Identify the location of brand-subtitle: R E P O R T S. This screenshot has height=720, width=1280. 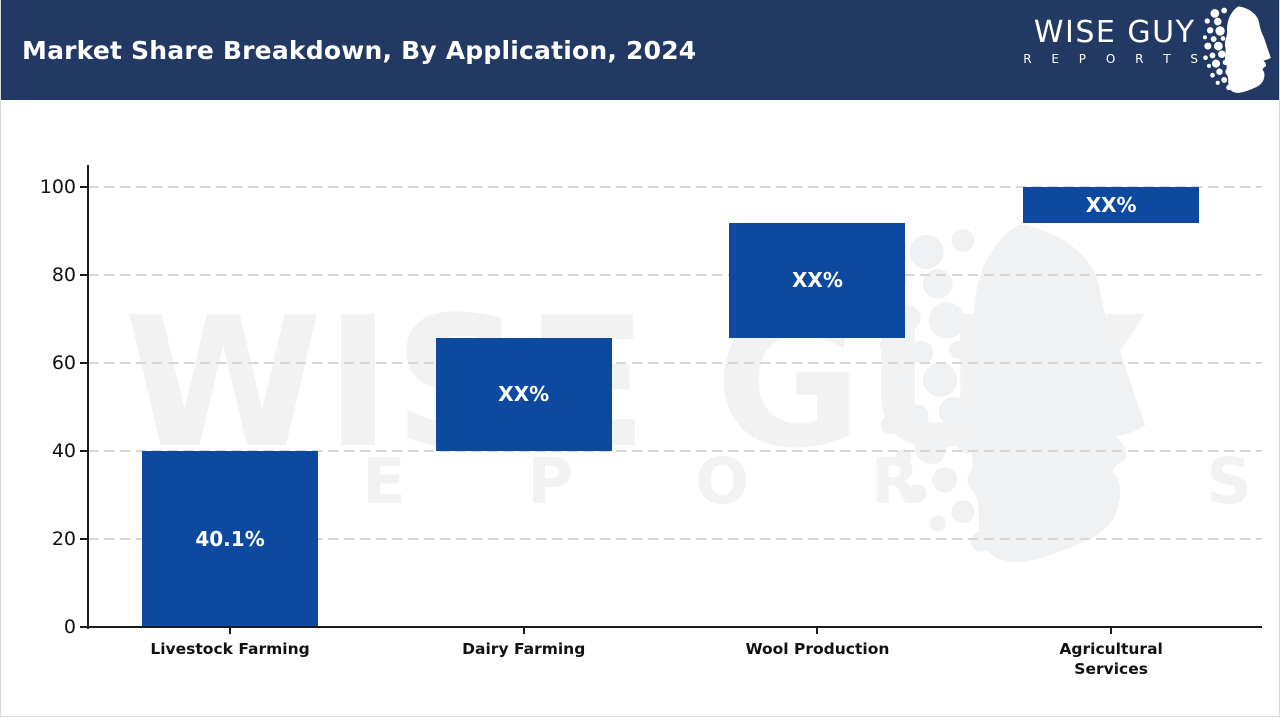
(1114, 59).